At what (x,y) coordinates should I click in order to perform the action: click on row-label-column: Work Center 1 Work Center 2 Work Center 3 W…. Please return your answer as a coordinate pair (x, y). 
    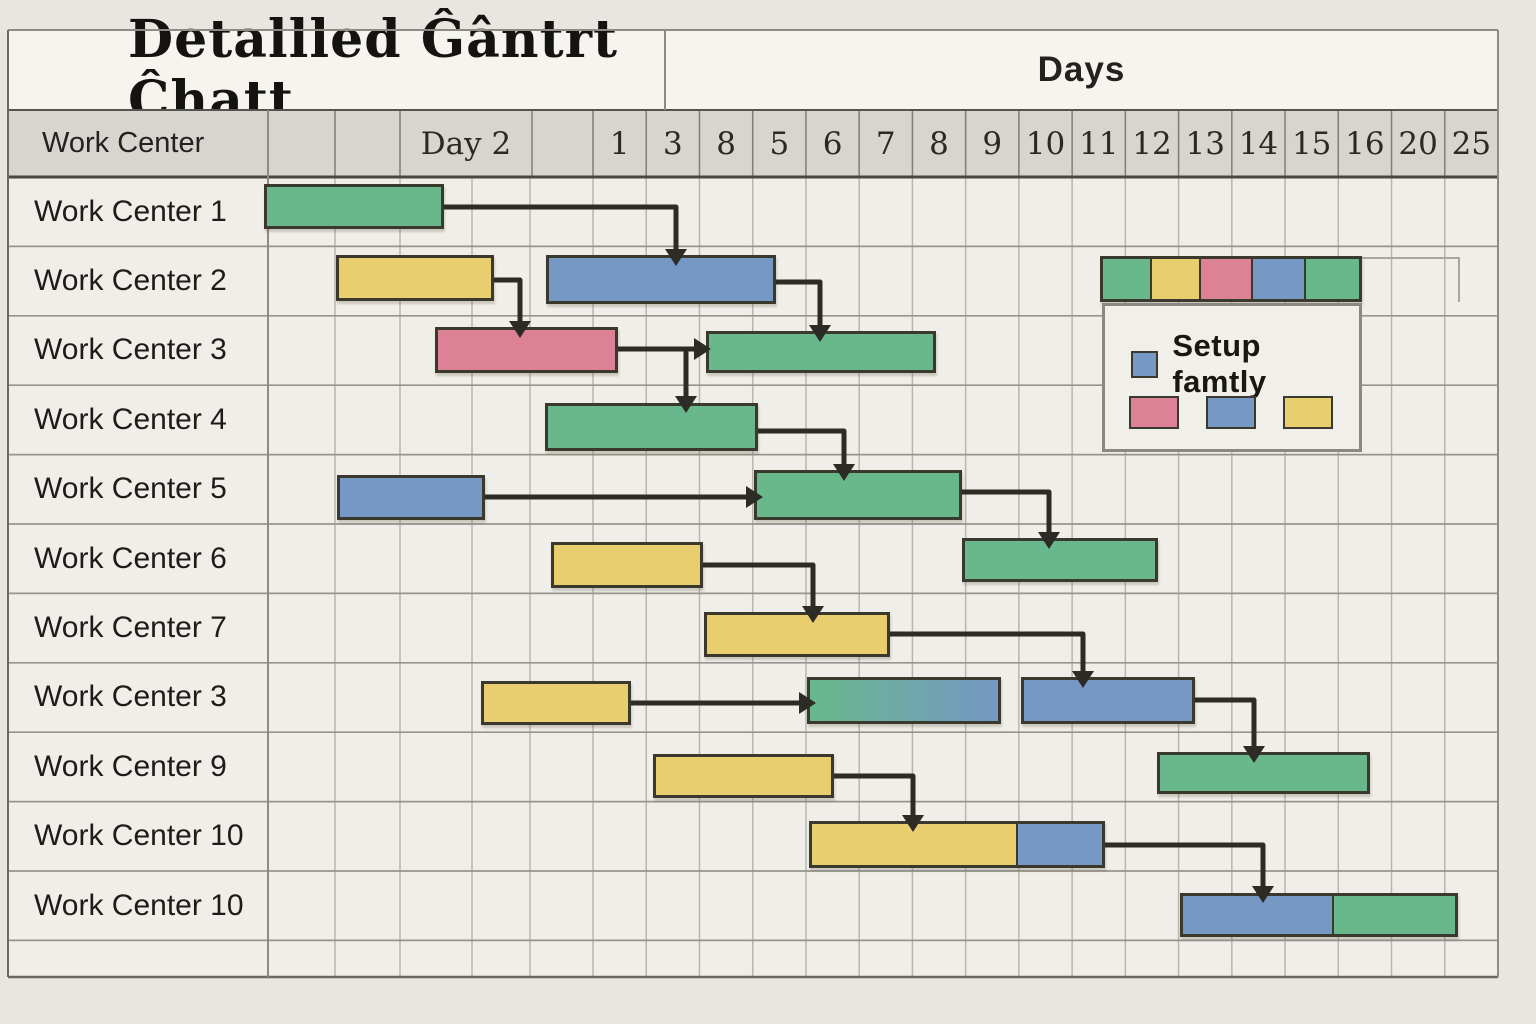
    Looking at the image, I should click on (138, 577).